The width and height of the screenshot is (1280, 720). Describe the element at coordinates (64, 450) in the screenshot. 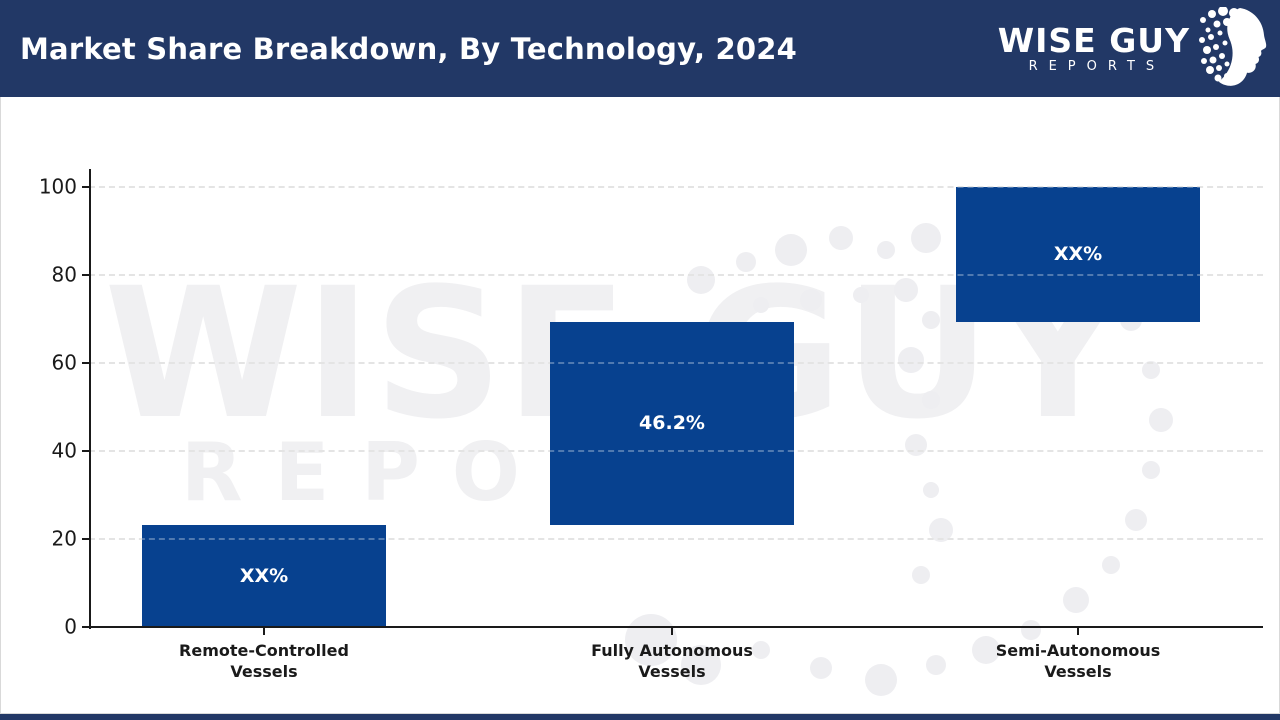

I see `y-tick-label: 40` at that location.